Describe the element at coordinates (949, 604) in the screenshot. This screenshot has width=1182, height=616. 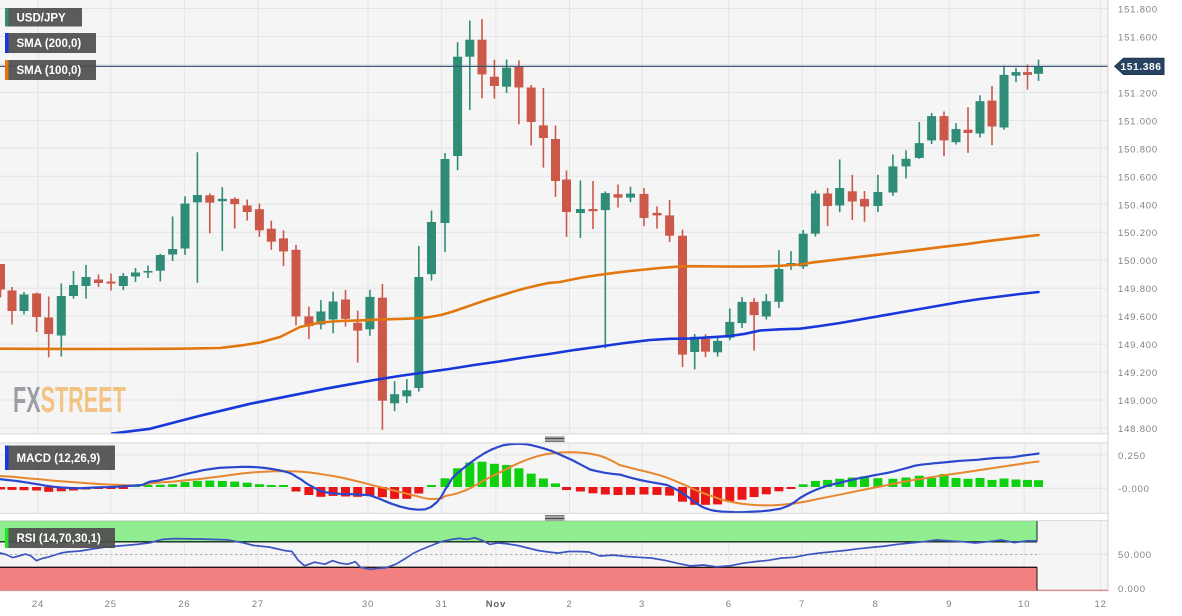
I see `svg-text: 9` at that location.